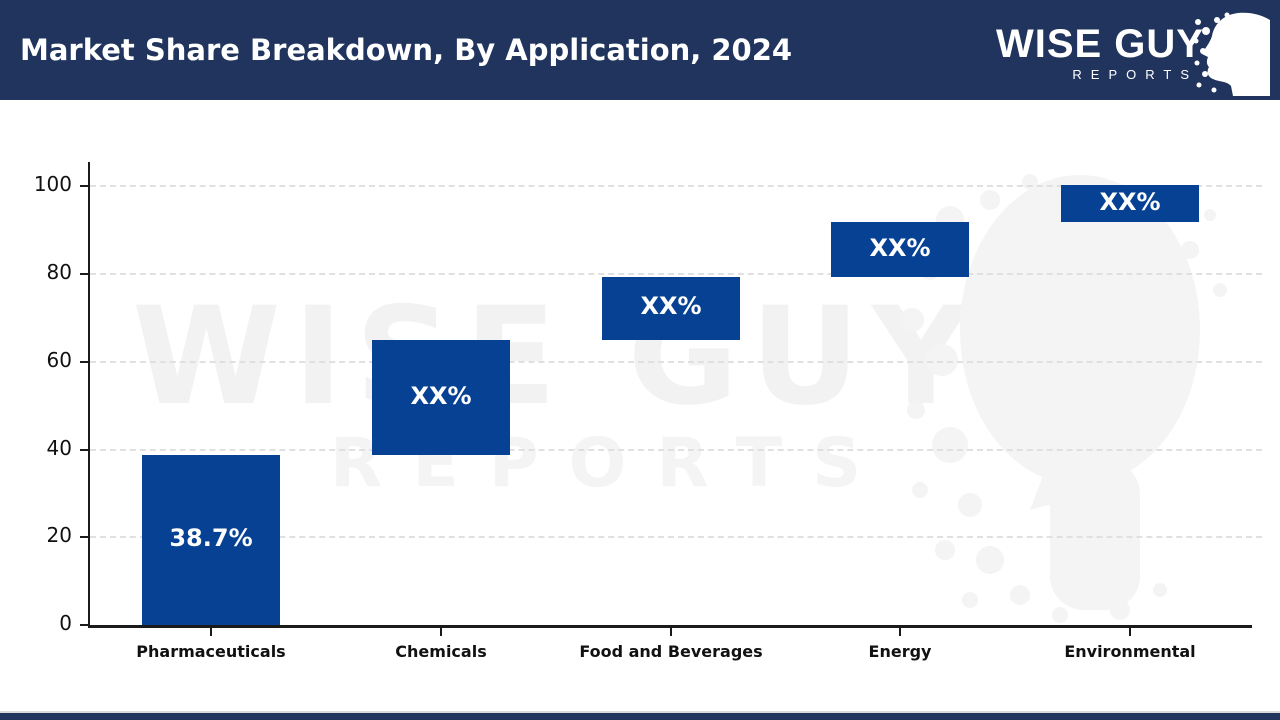 Image resolution: width=1280 pixels, height=720 pixels. Describe the element at coordinates (557, 356) in the screenshot. I see `watermark-wordmark: WISE GUY` at that location.